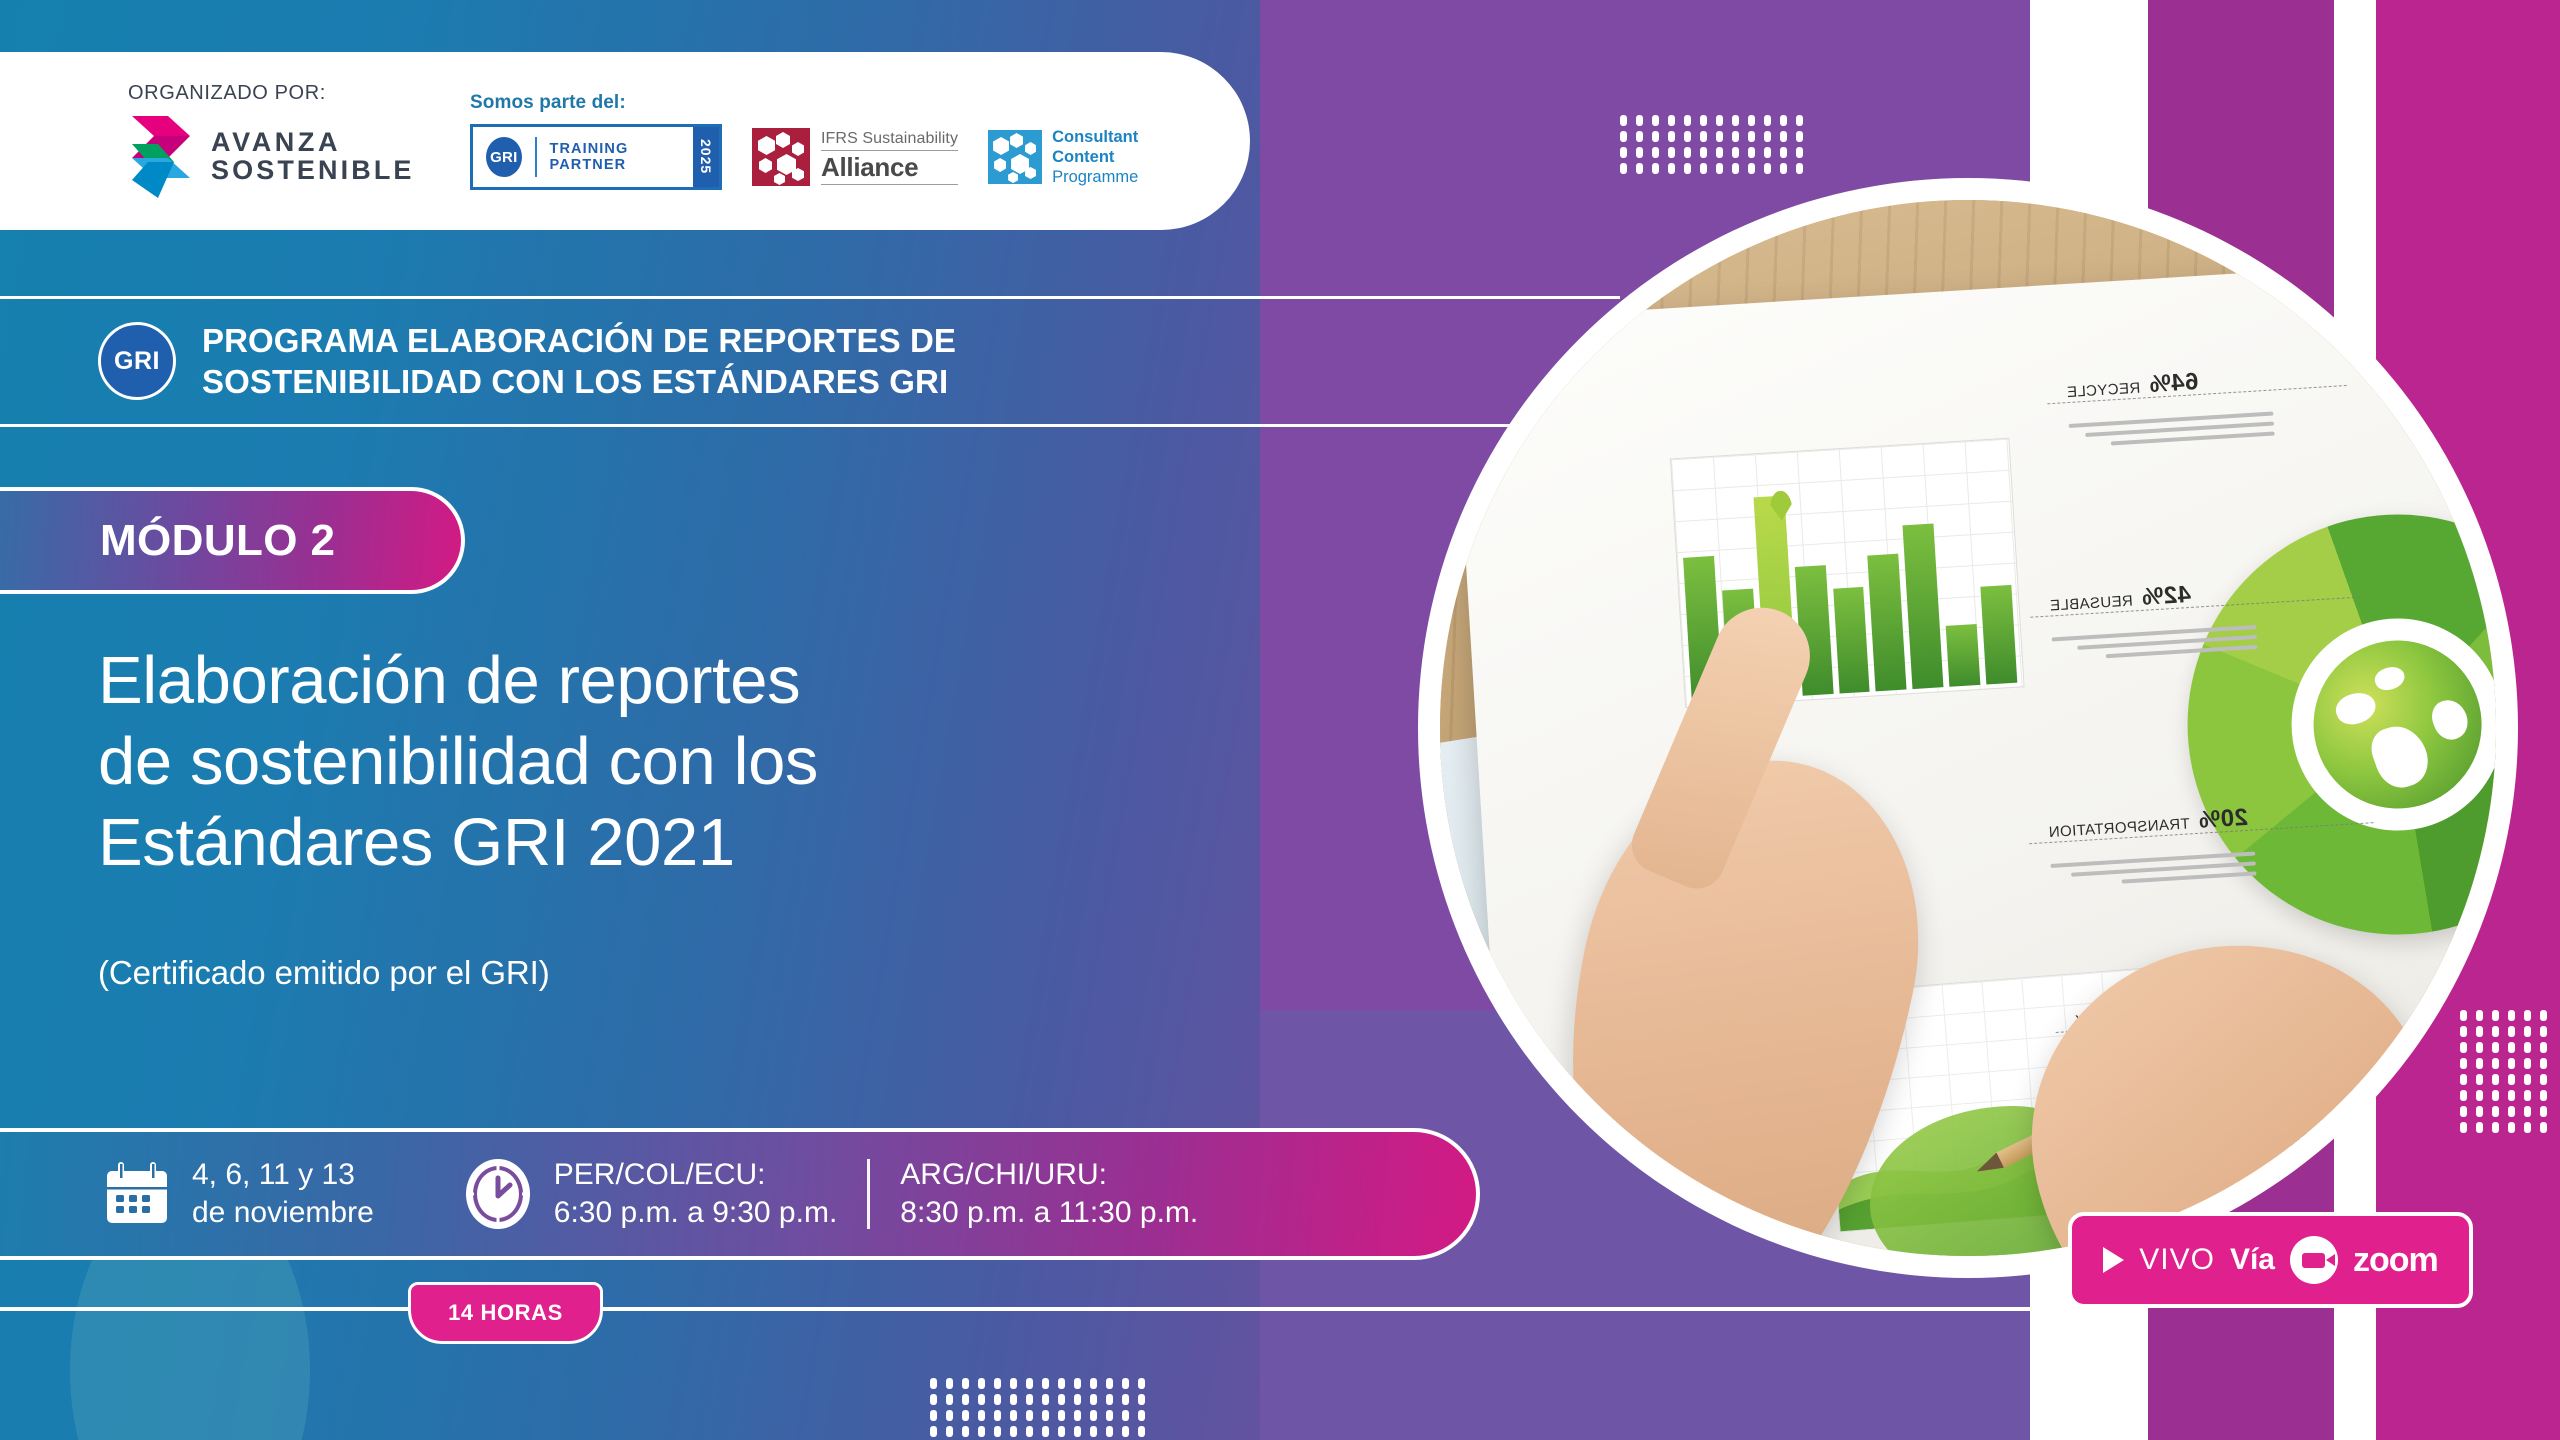 Image resolution: width=2560 pixels, height=1440 pixels. Describe the element at coordinates (579, 340) in the screenshot. I see `program-title-line1: PROGRAMA ELABORACIÓN DE REPORTES DE` at that location.